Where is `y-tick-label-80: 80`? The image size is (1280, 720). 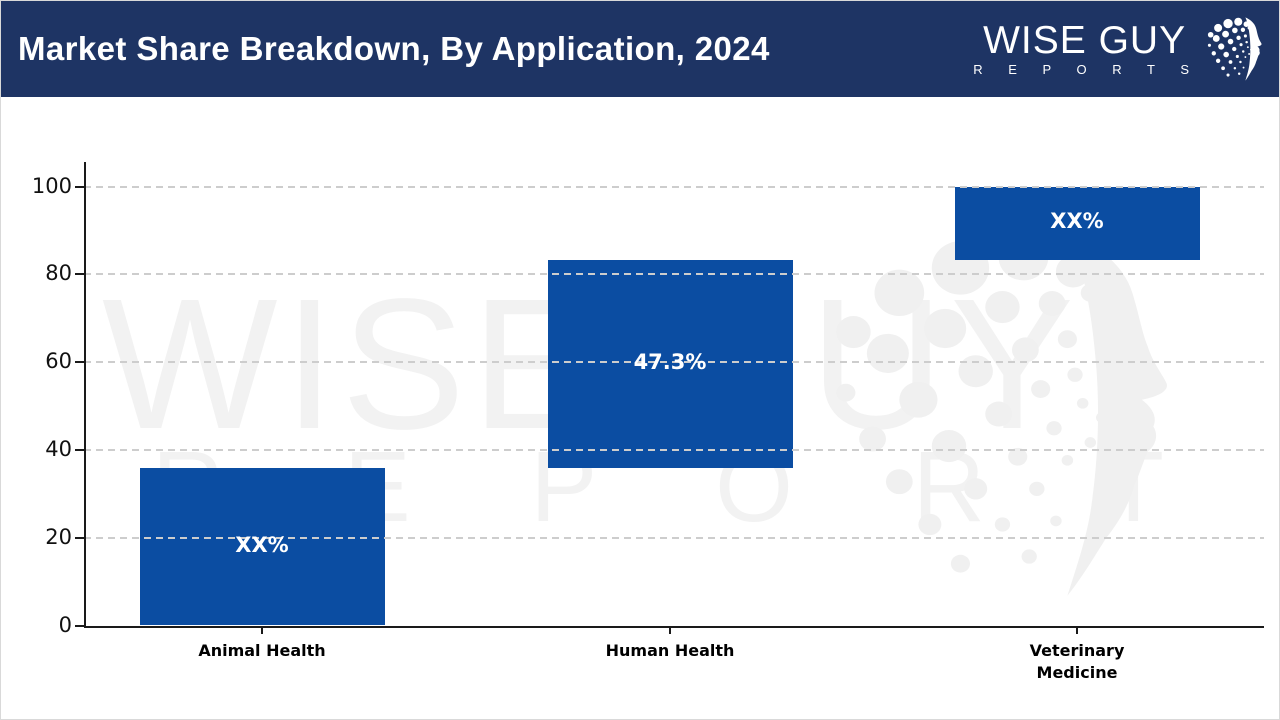 y-tick-label-80: 80 is located at coordinates (58, 273).